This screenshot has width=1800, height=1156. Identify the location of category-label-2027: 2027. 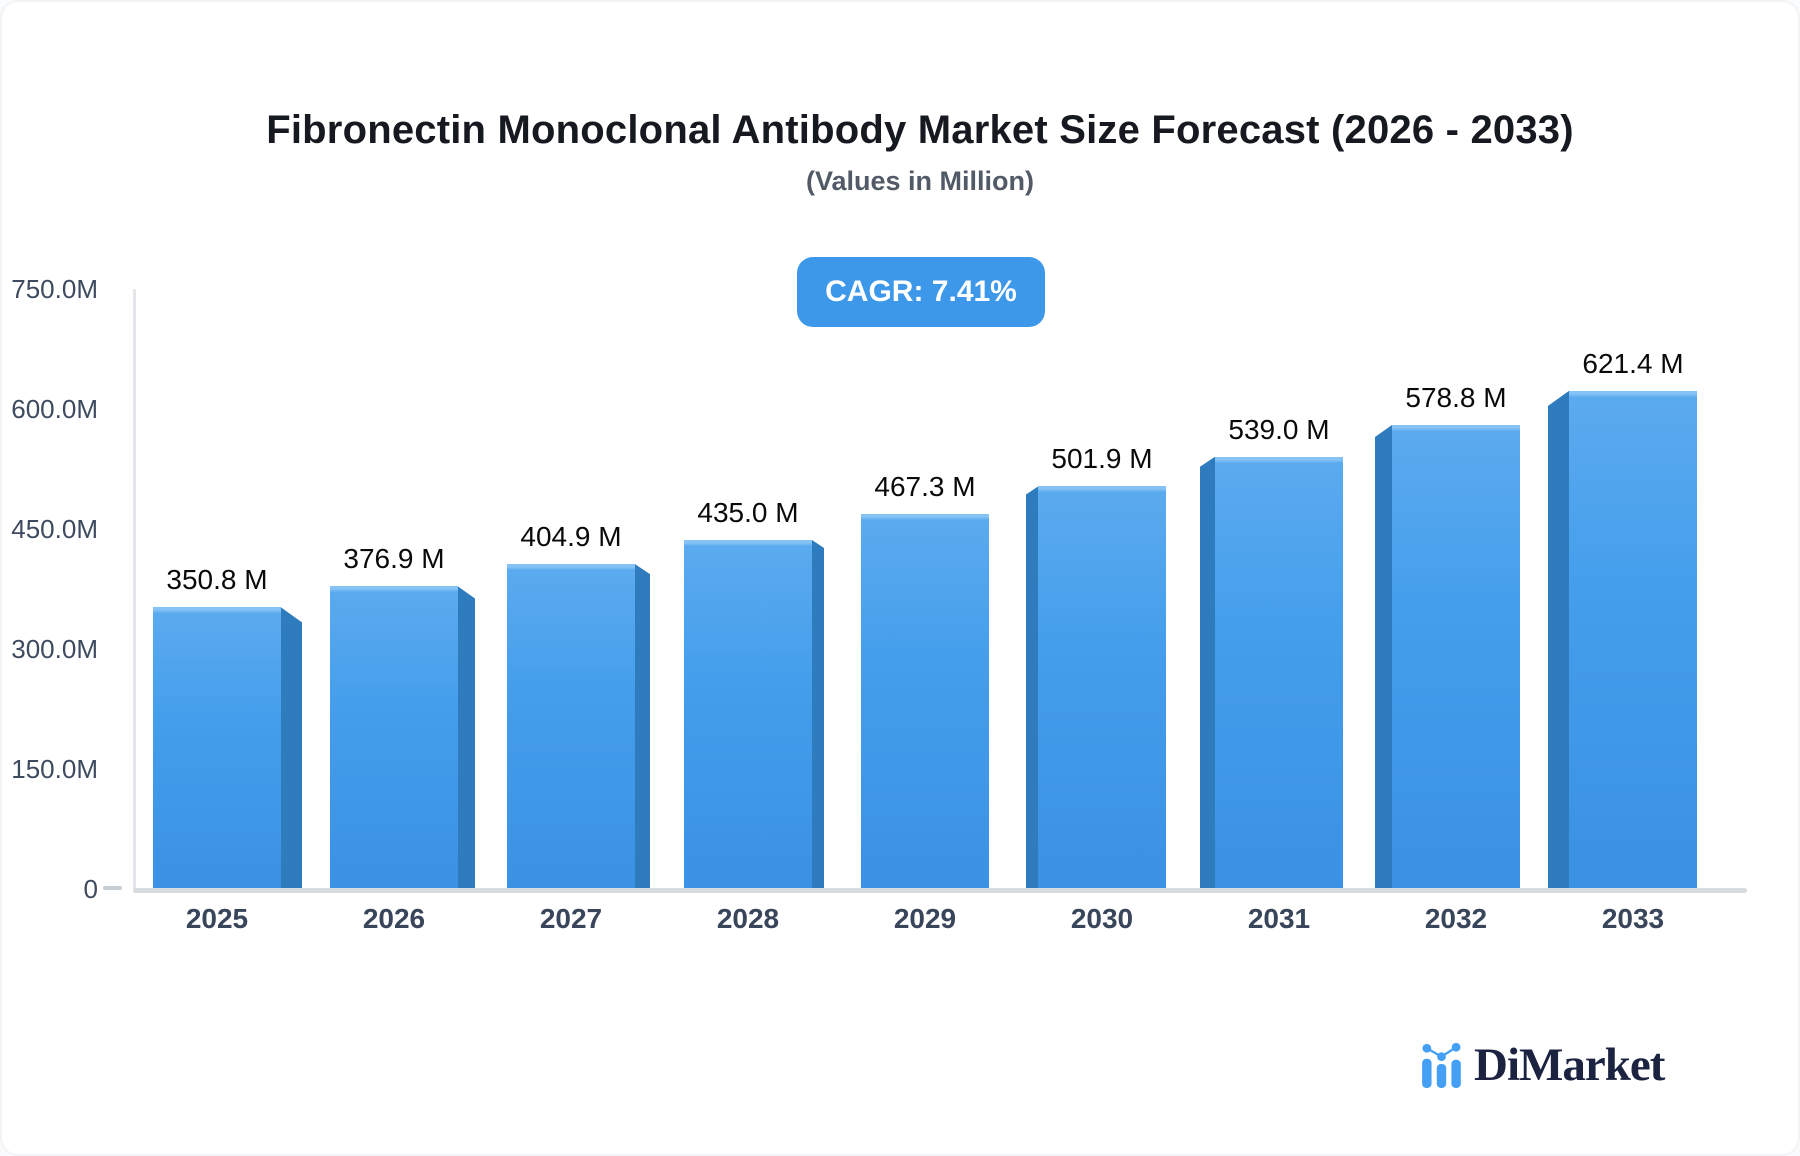
(571, 918).